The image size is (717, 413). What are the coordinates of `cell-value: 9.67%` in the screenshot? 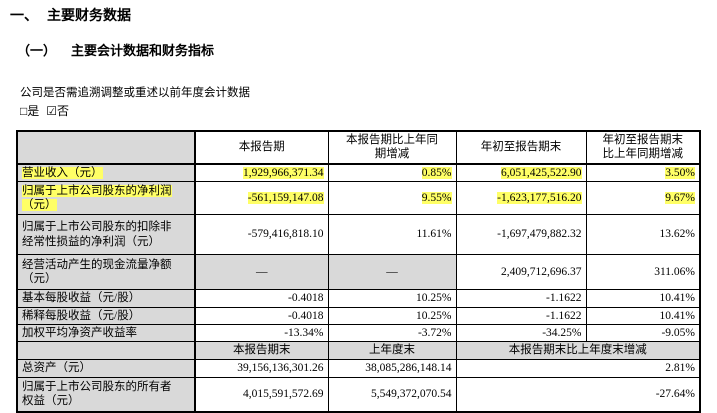 It's located at (643, 198).